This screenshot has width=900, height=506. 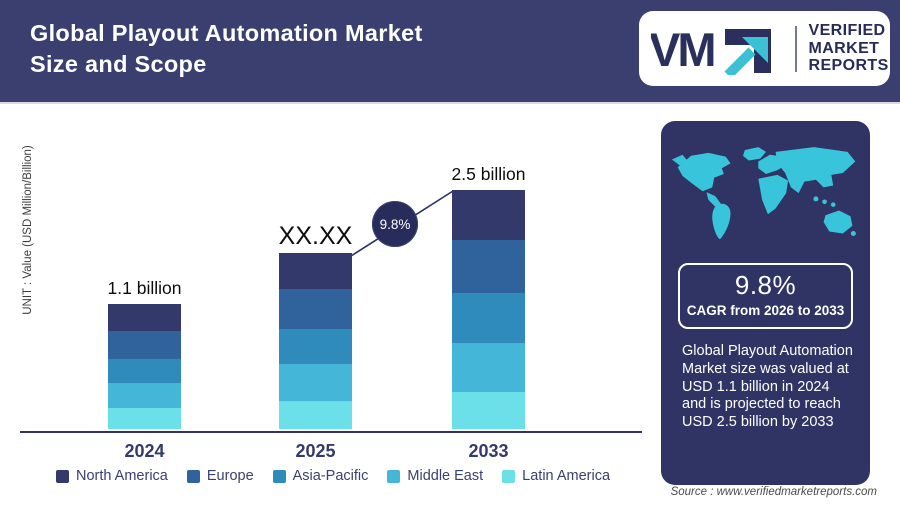 I want to click on x-axis-label-2024: 2024, so click(x=144, y=451).